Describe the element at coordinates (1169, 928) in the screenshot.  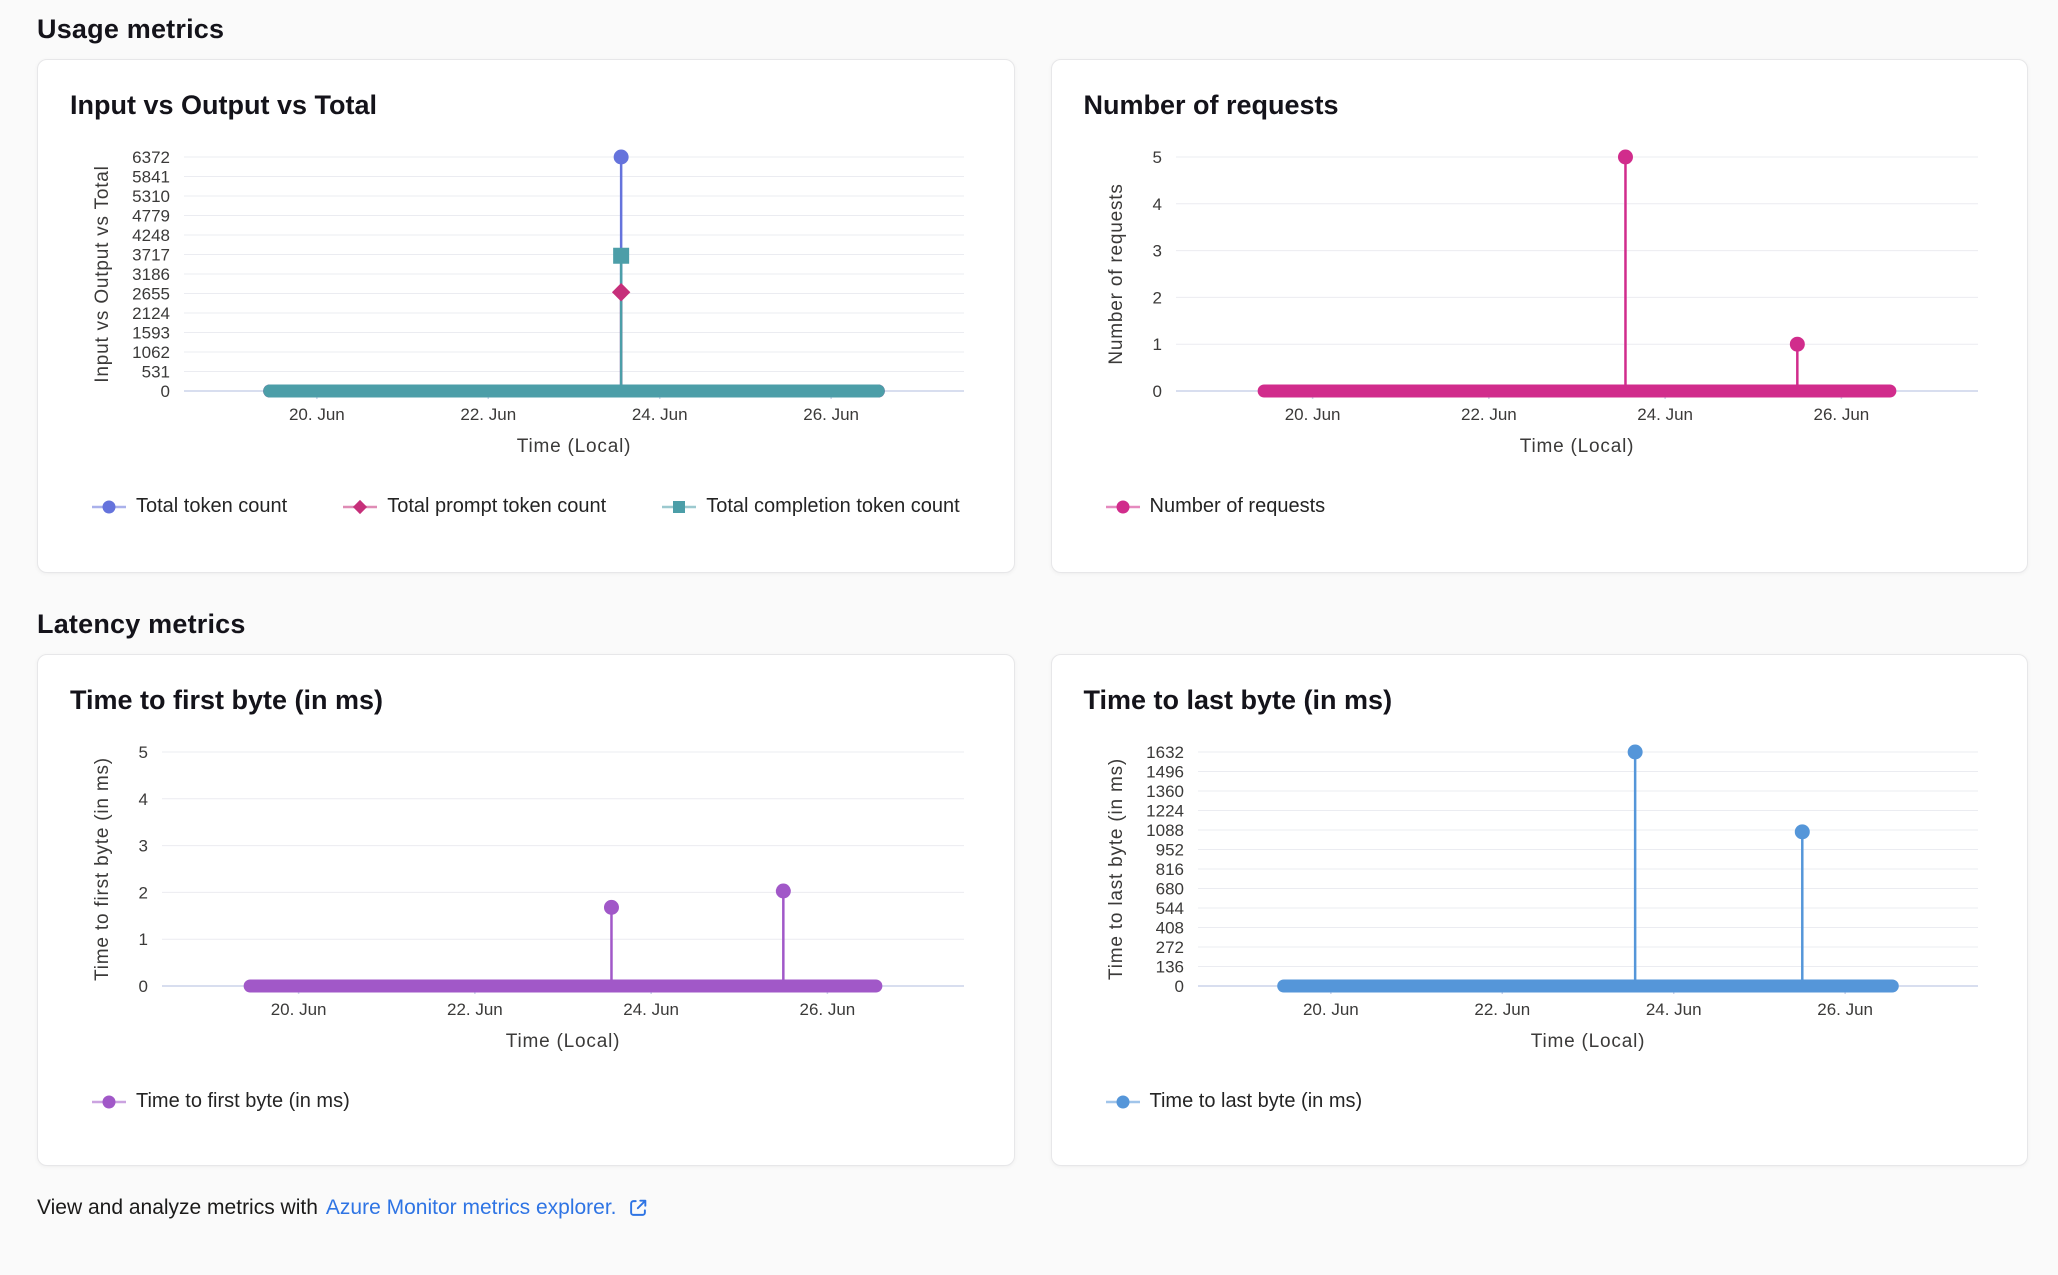
I see `svg-text: 408` at that location.